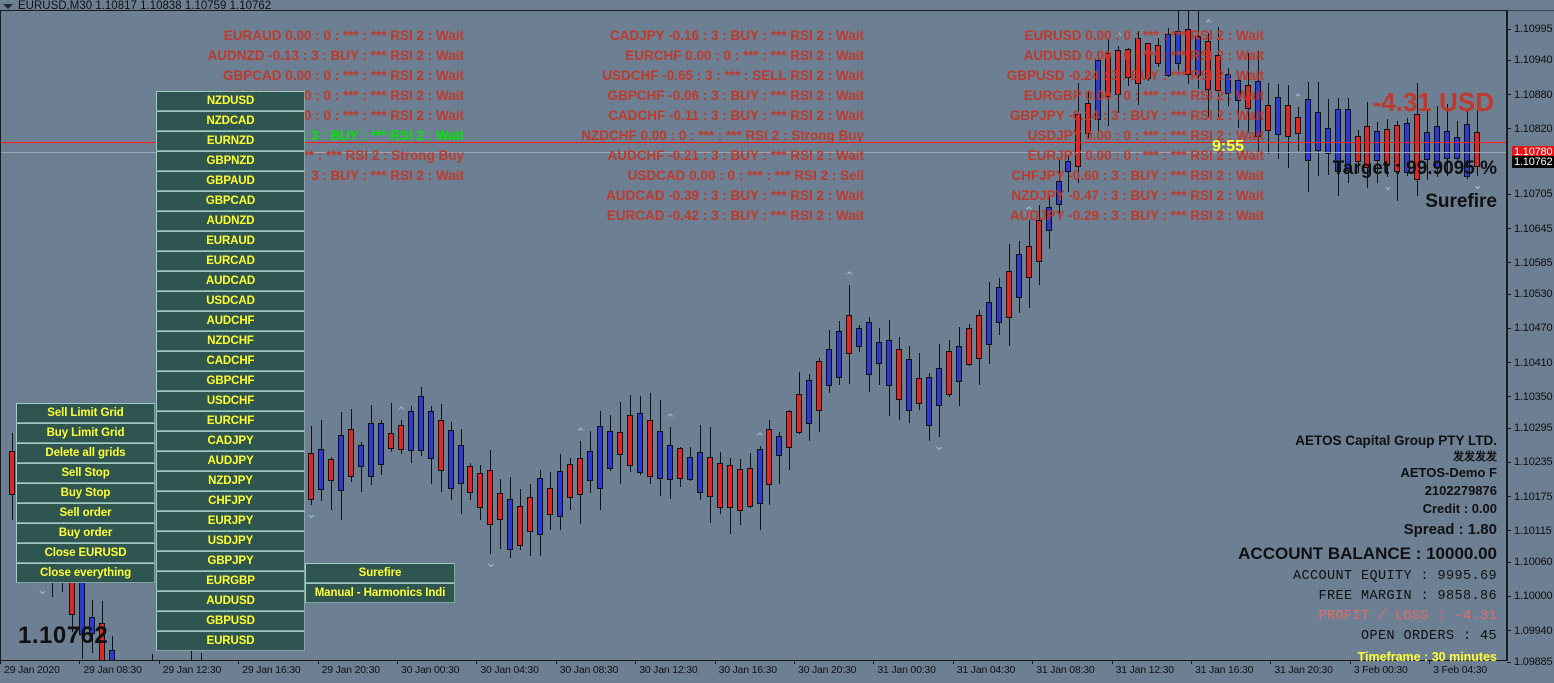 The width and height of the screenshot is (1554, 683). I want to click on time-axis-tick: 30 Jan 16:30, so click(745, 668).